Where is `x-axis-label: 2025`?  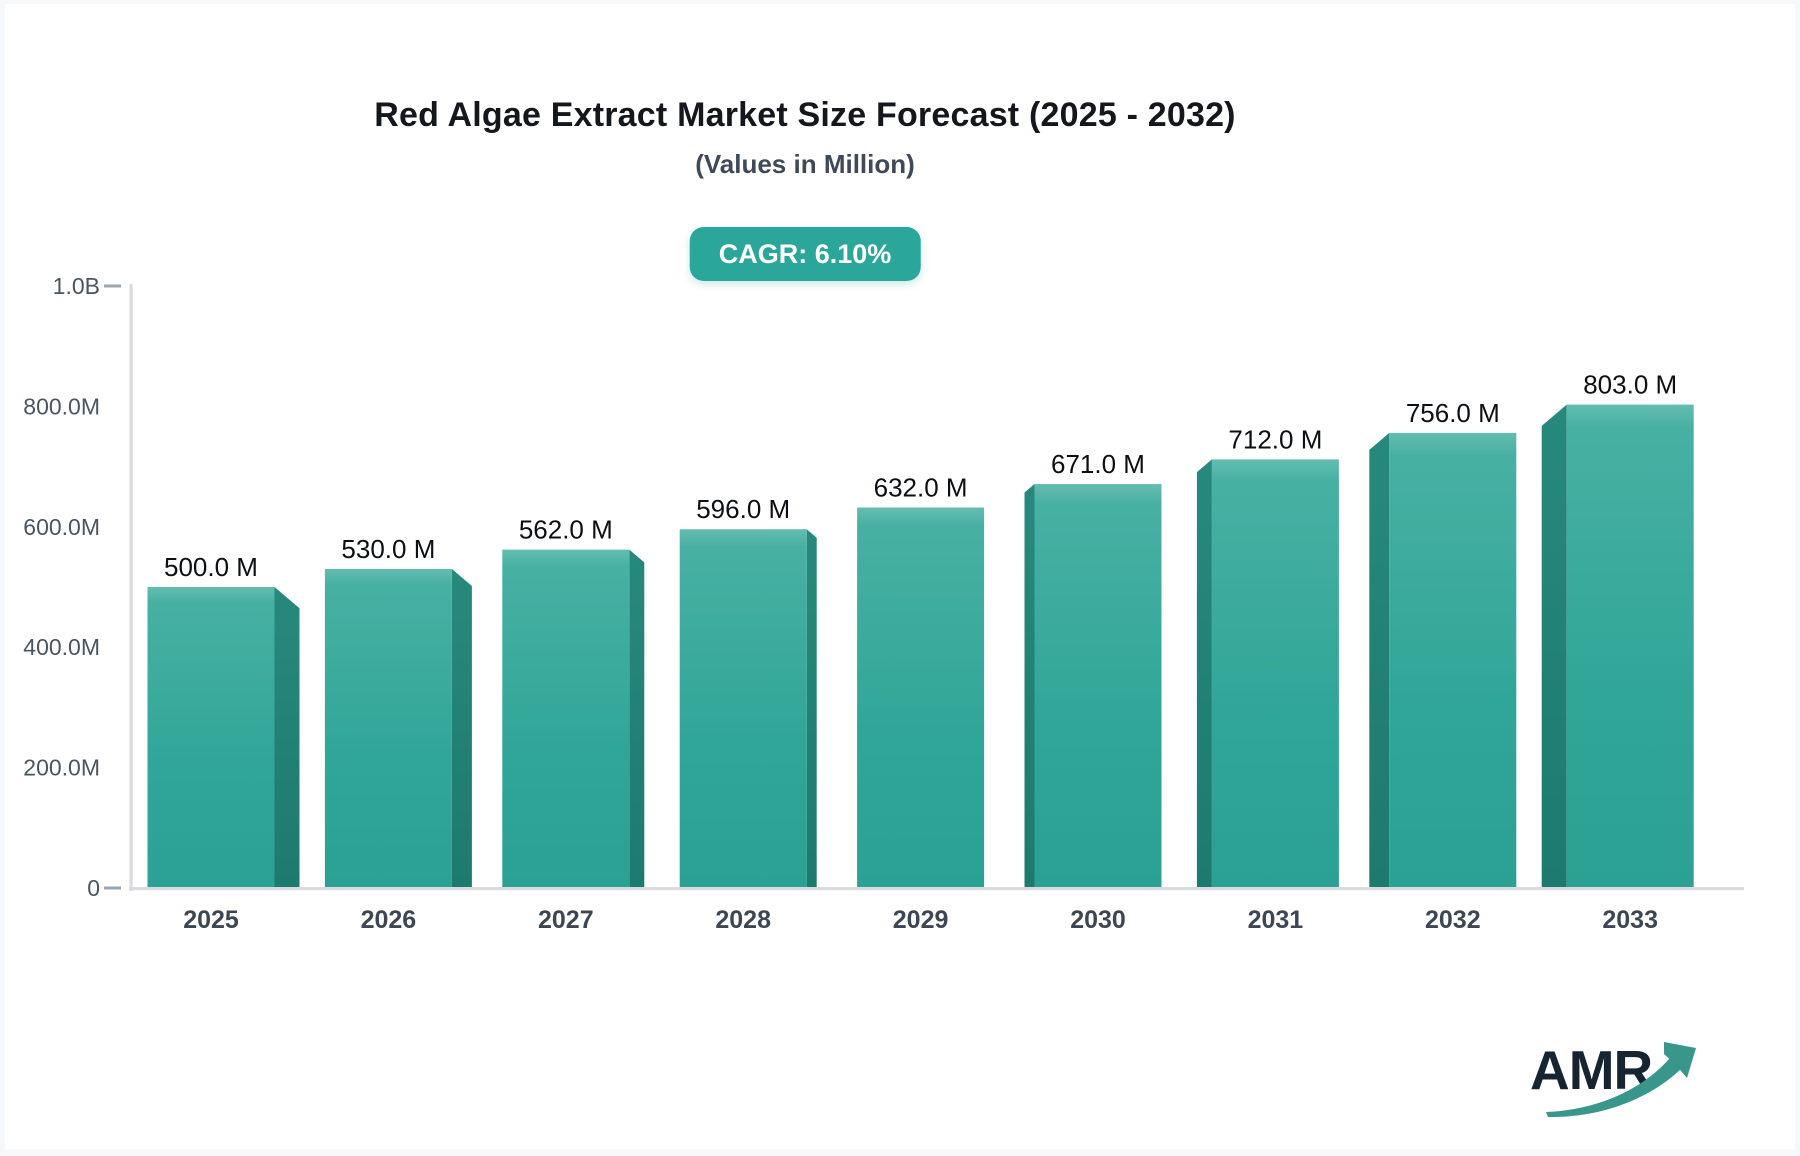 x-axis-label: 2025 is located at coordinates (211, 920).